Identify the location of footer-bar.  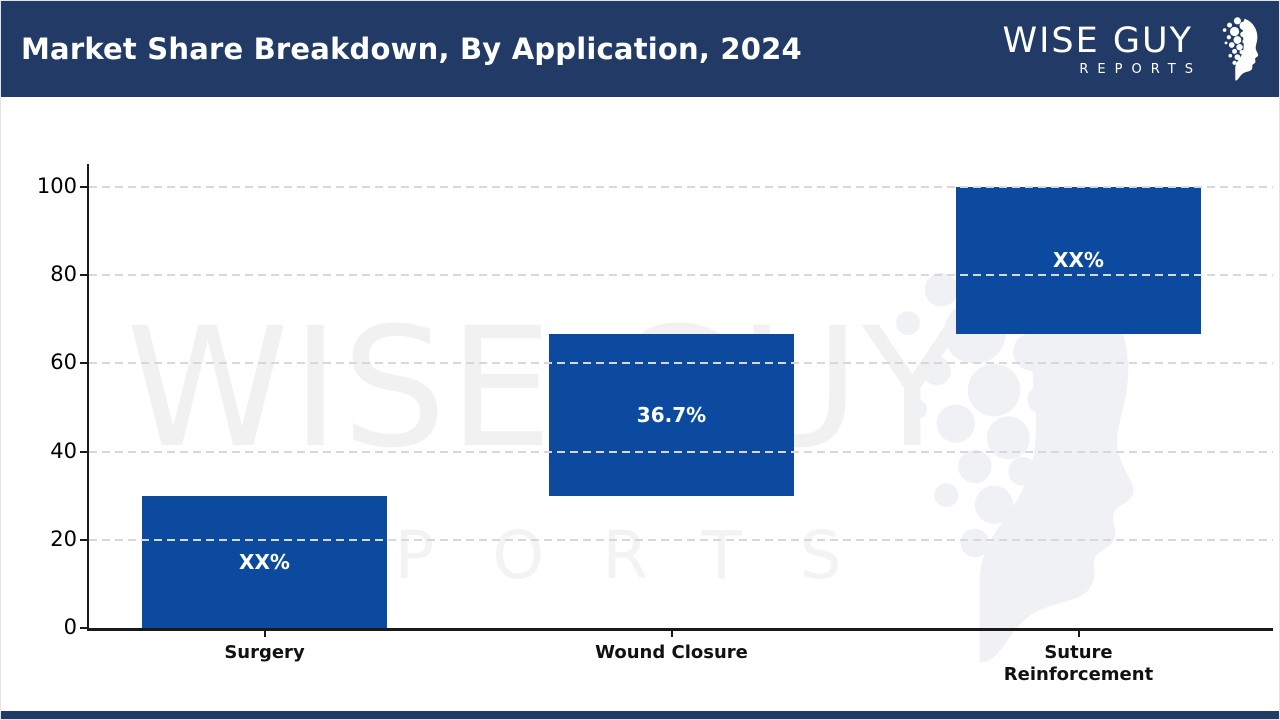
(640, 715).